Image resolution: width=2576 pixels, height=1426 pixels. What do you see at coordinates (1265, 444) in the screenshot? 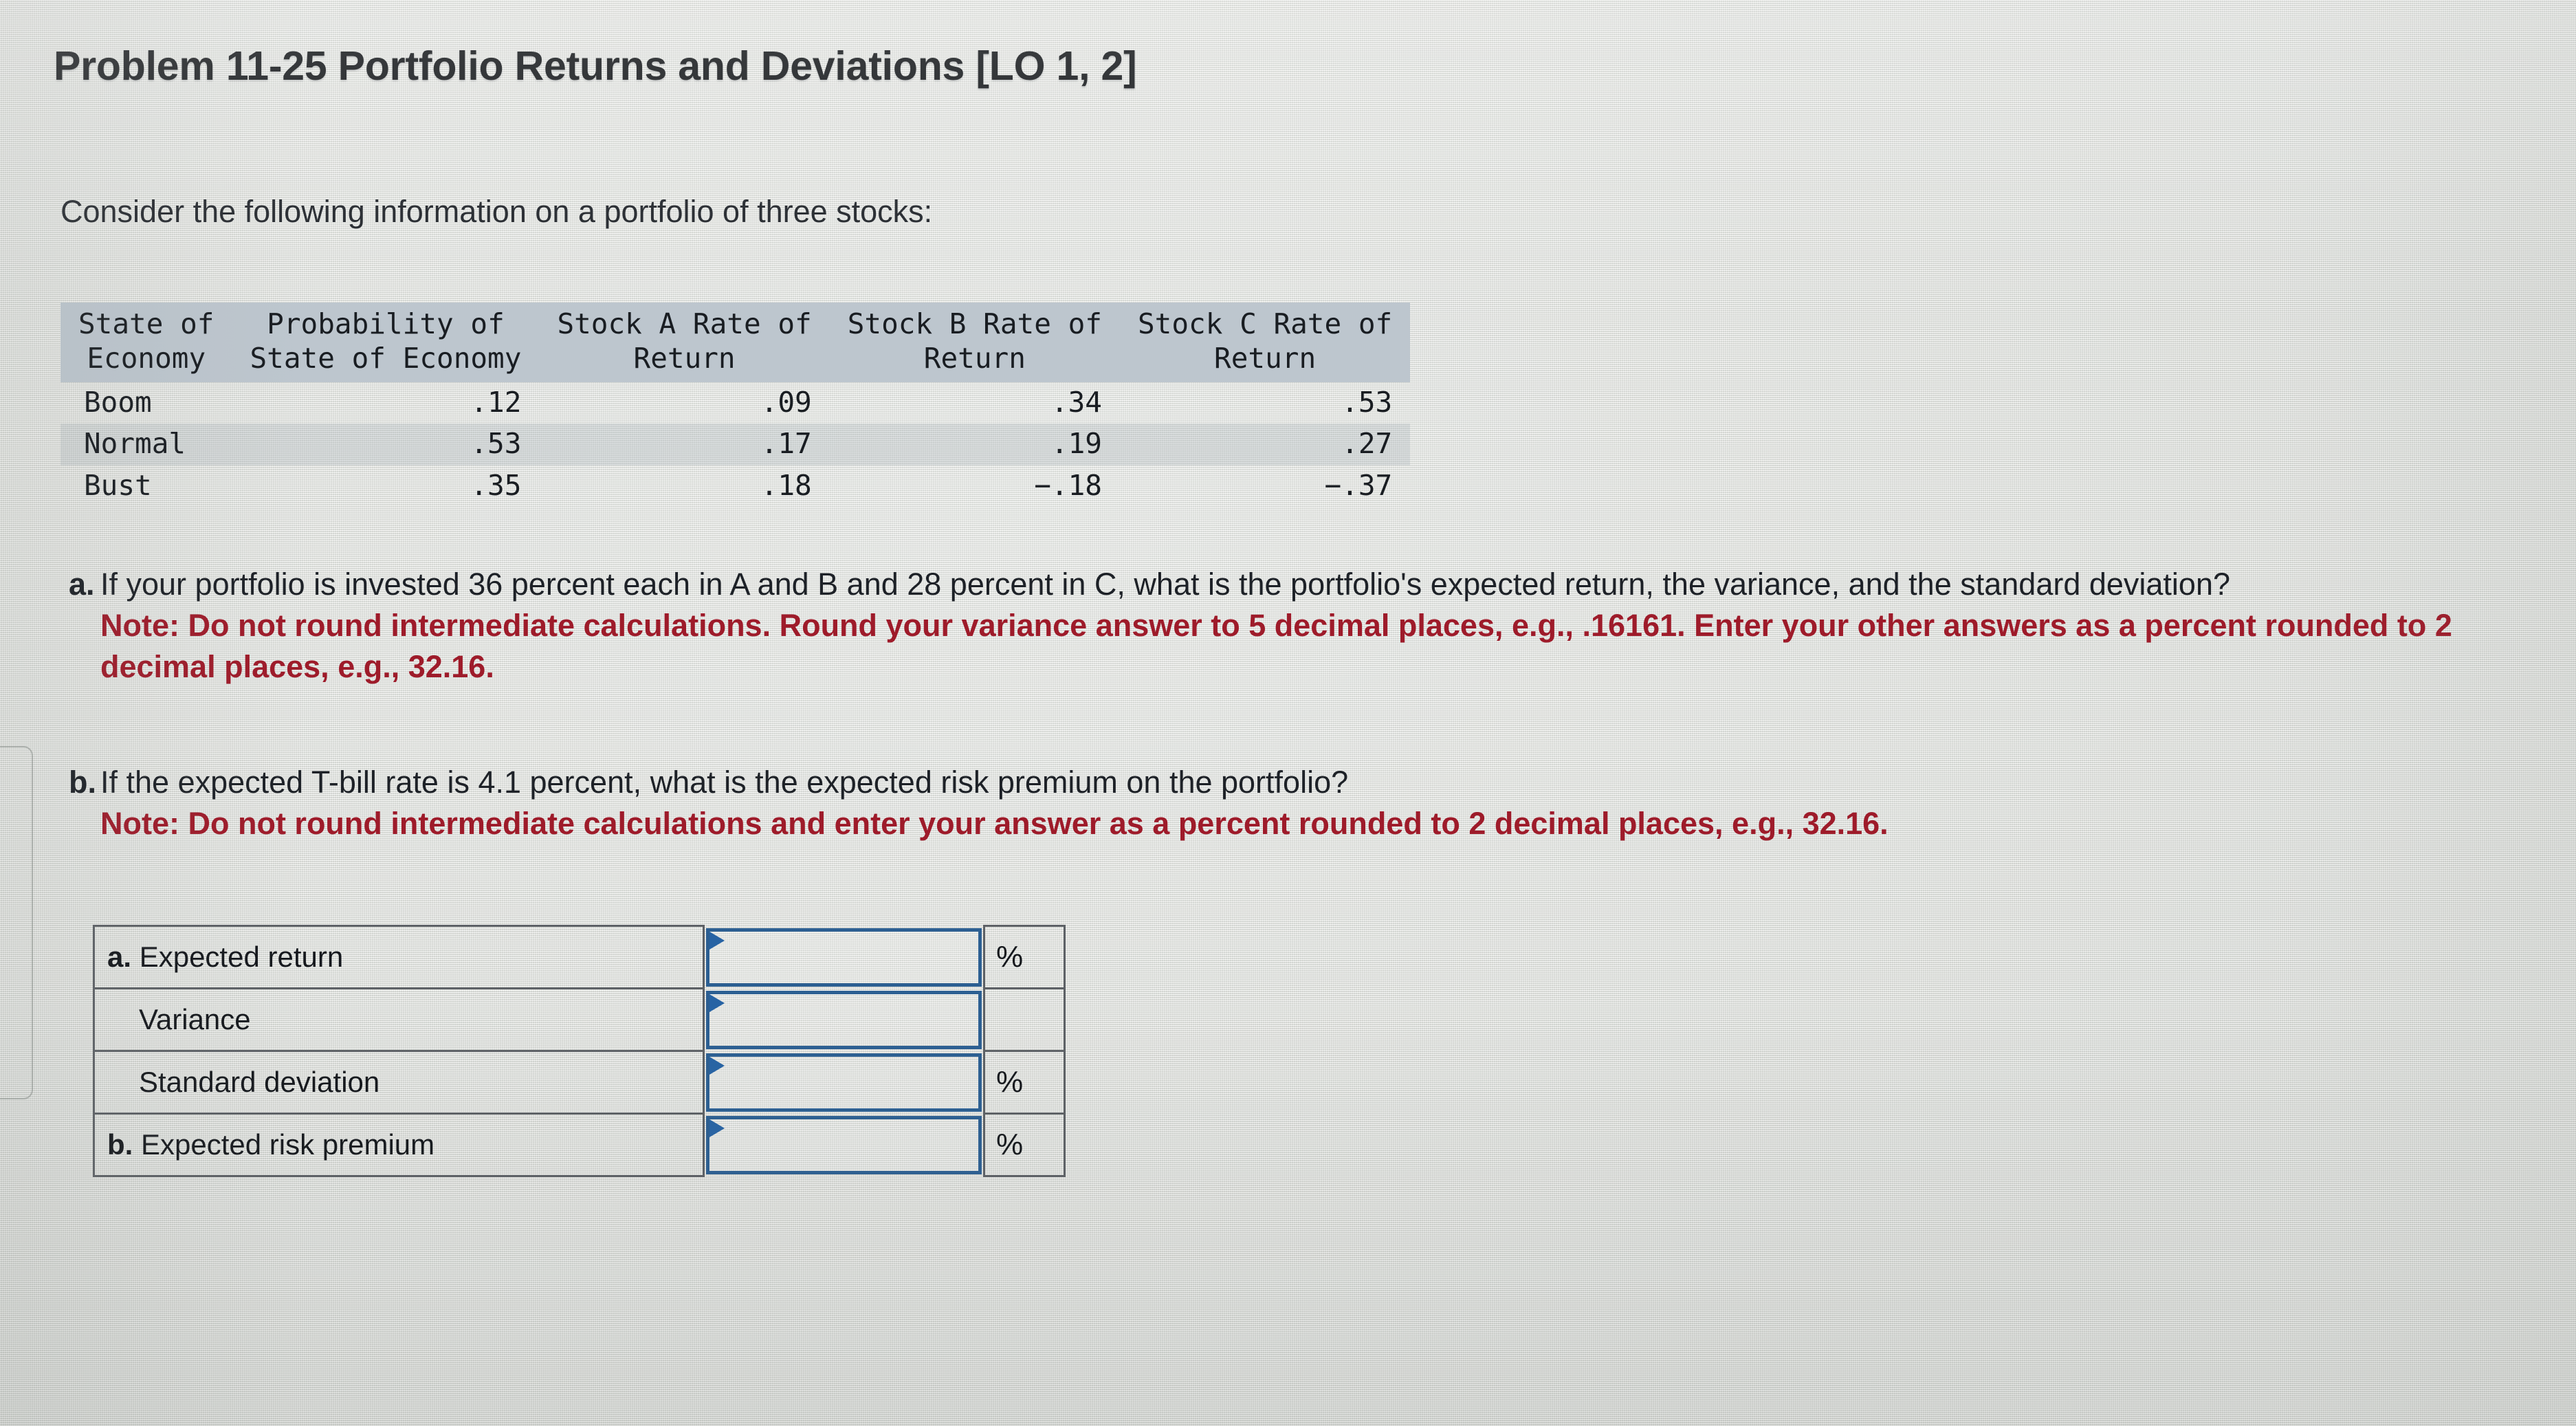
I see `cell-stock-c: .27` at bounding box center [1265, 444].